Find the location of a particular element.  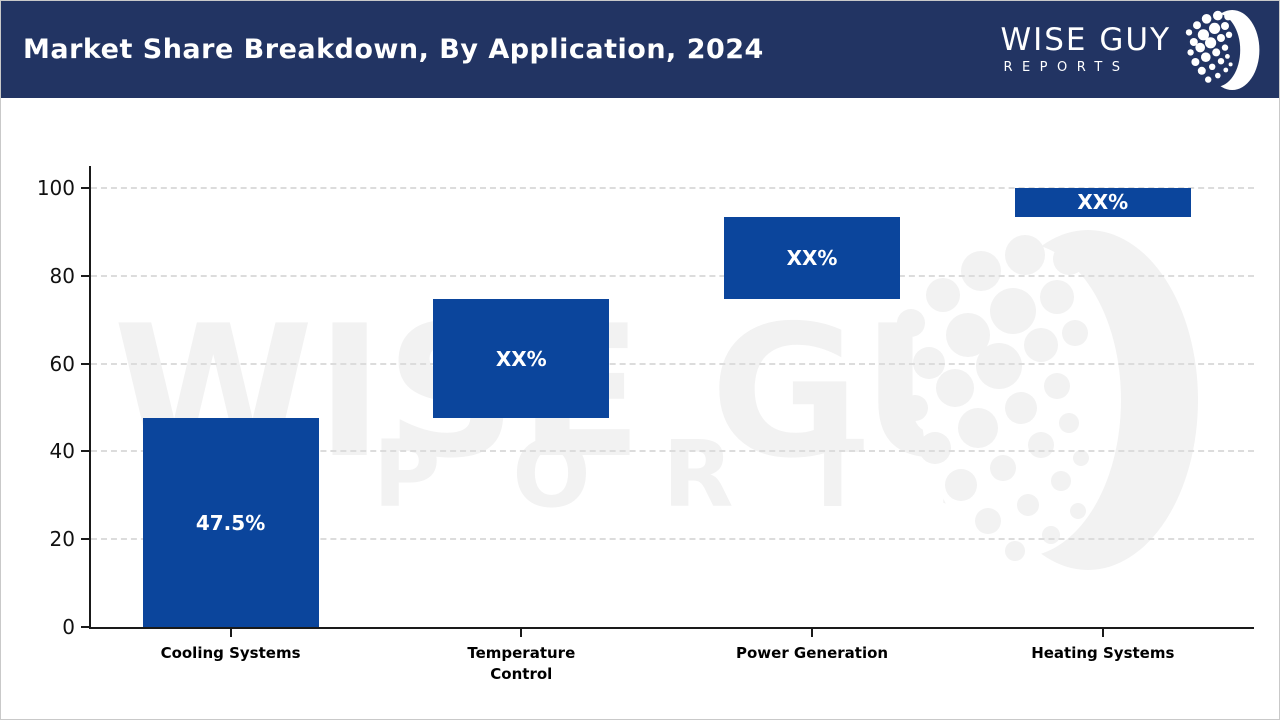

x-axis-line is located at coordinates (671, 628).